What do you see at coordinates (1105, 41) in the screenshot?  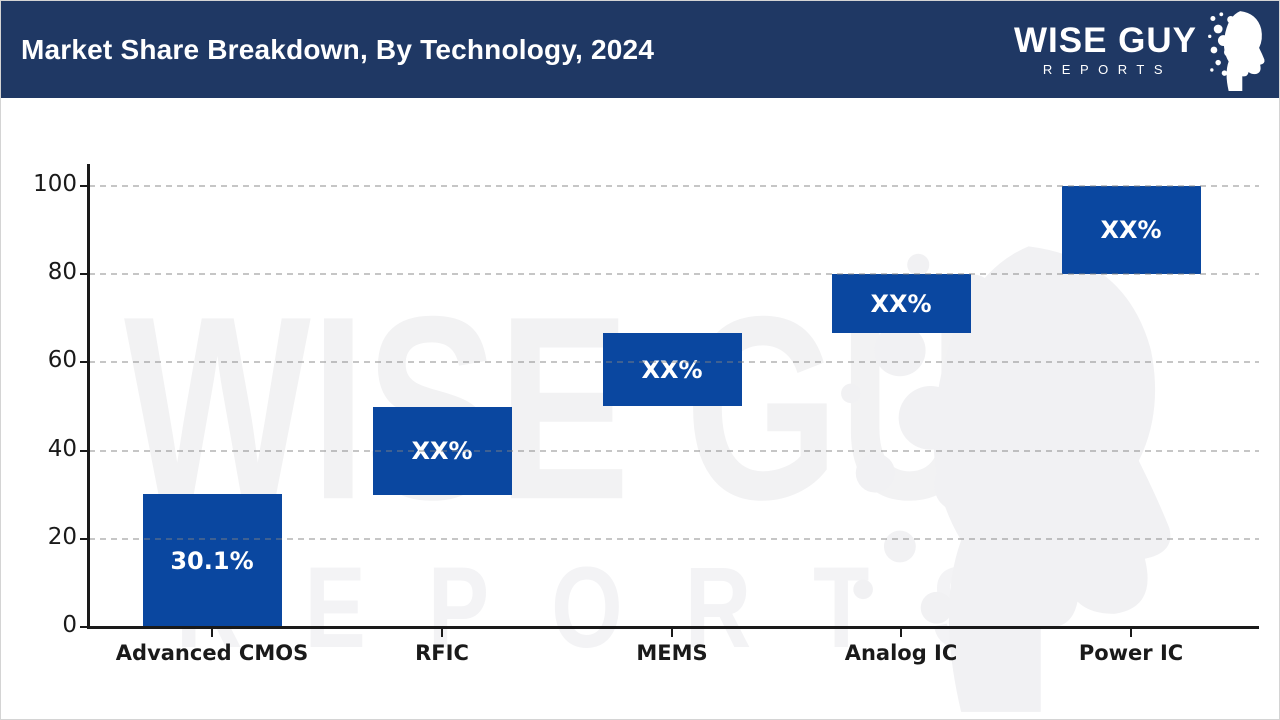 I see `logo-name: WISE GUY` at bounding box center [1105, 41].